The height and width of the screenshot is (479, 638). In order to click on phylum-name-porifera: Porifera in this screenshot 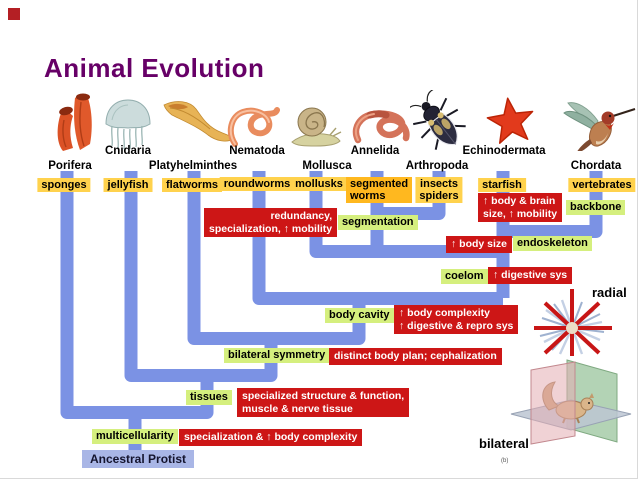, I will do `click(70, 166)`.